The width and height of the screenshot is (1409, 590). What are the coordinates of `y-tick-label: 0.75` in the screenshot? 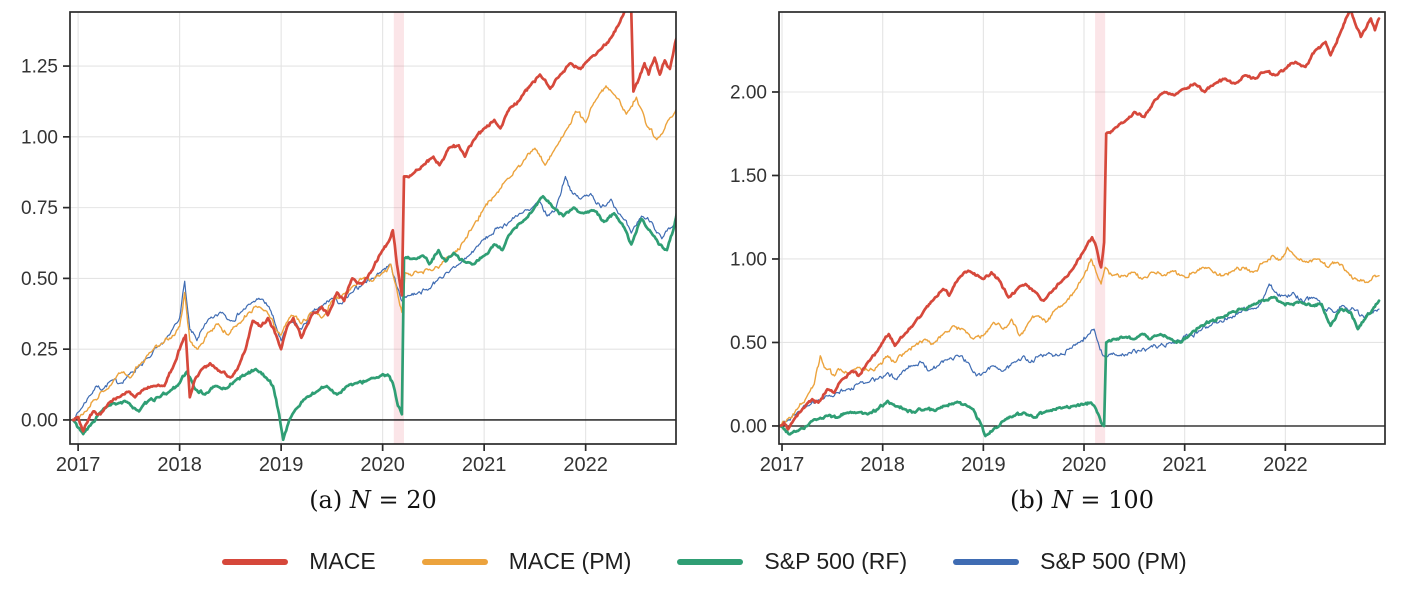 It's located at (39, 208).